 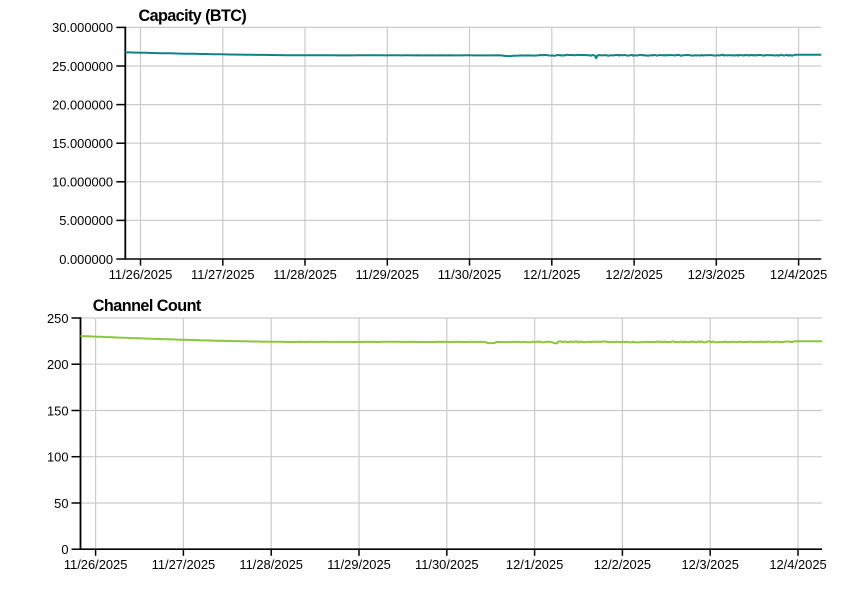 What do you see at coordinates (61, 503) in the screenshot?
I see `svg-text: 50` at bounding box center [61, 503].